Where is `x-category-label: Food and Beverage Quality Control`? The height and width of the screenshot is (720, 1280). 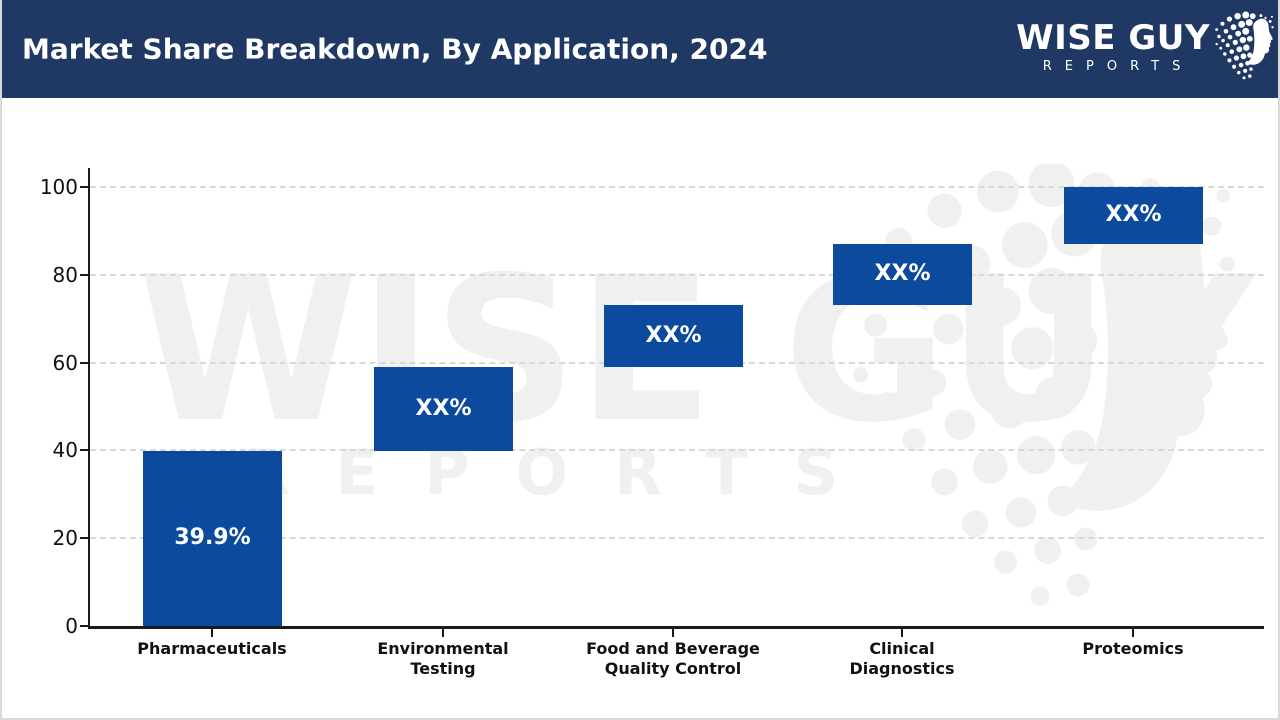
x-category-label: Food and Beverage Quality Control is located at coordinates (673, 658).